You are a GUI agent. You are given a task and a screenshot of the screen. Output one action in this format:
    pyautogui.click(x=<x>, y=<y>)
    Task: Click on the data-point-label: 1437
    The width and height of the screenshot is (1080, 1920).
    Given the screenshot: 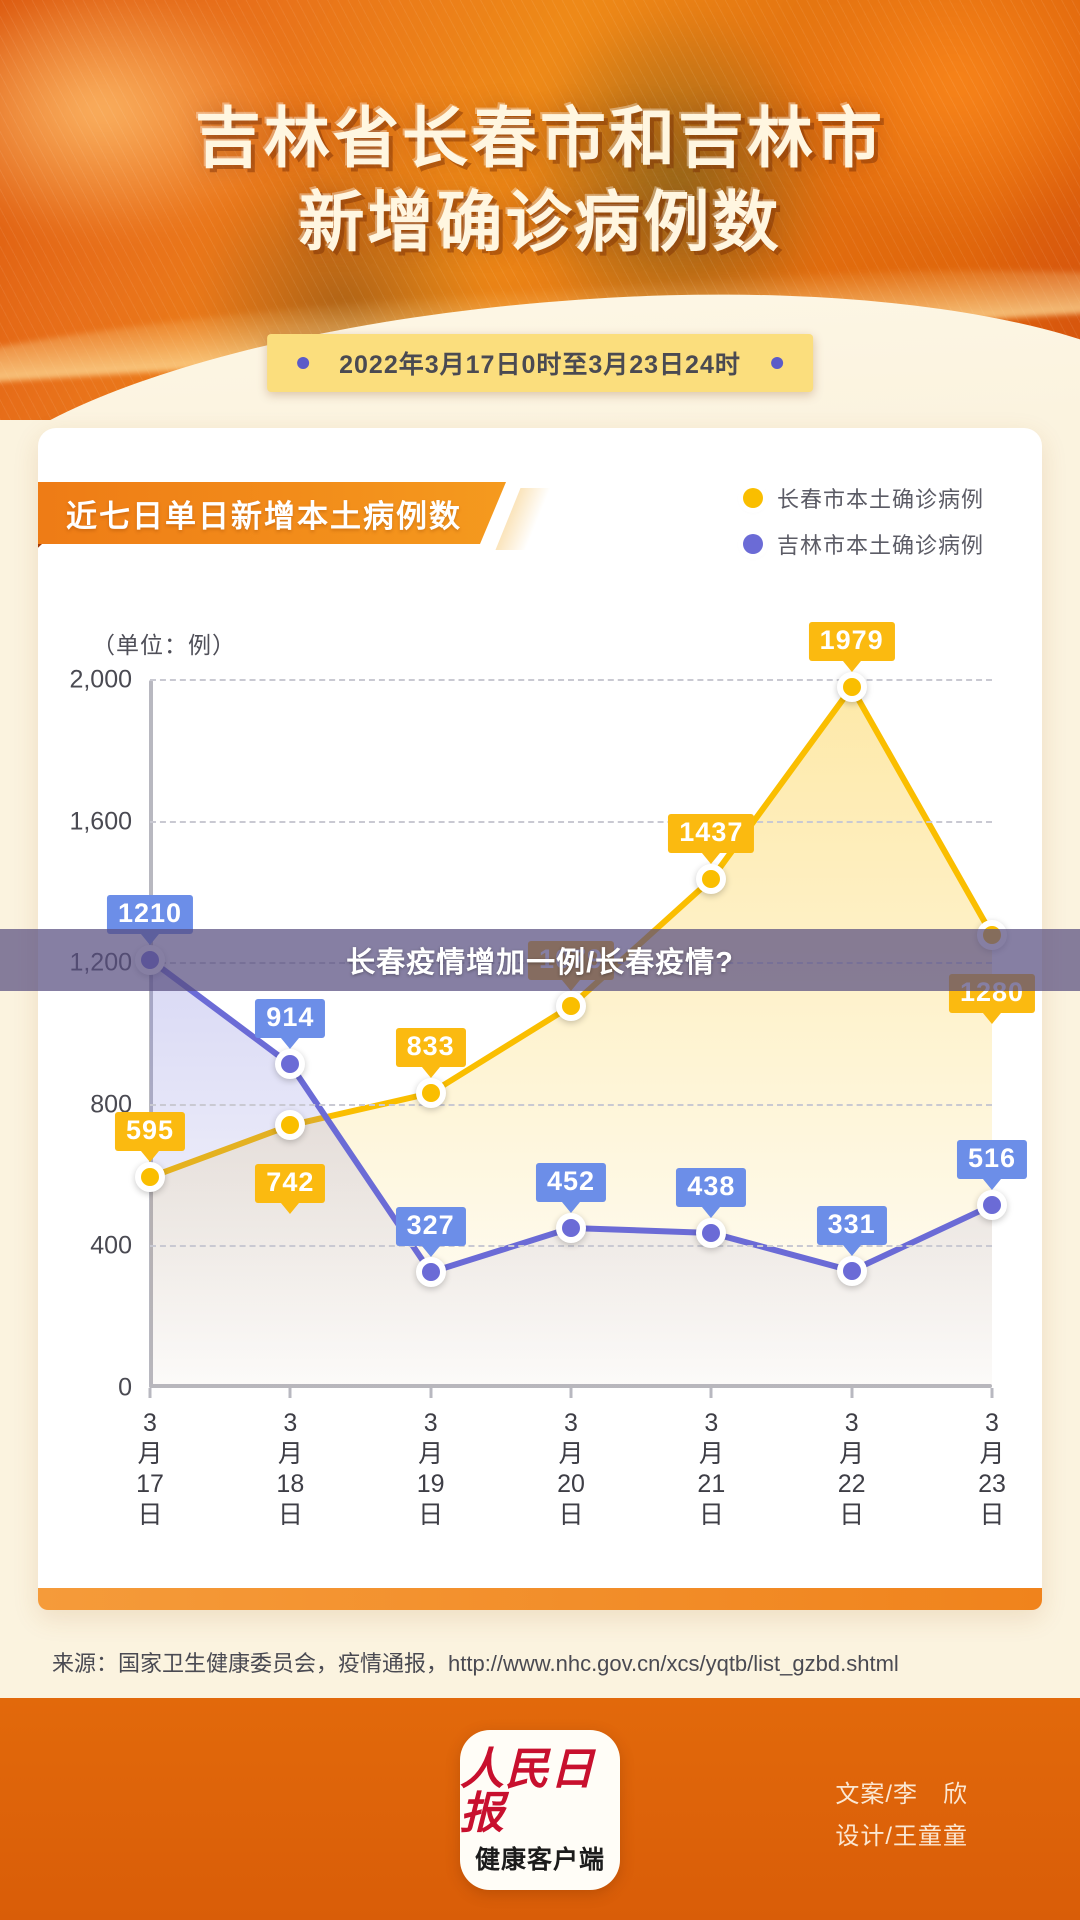 What is the action you would take?
    pyautogui.click(x=711, y=834)
    